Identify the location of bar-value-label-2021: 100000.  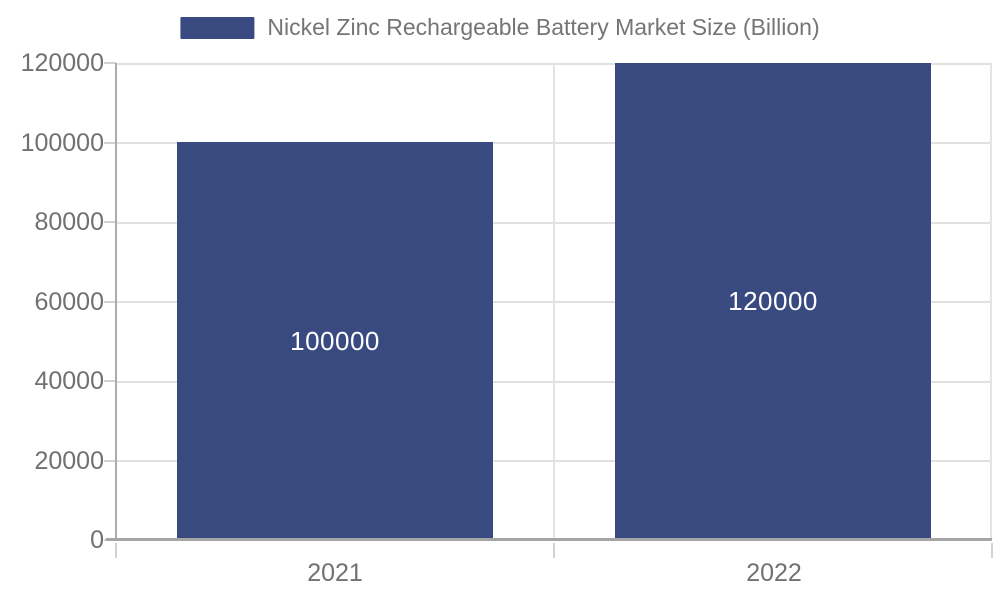
(335, 340).